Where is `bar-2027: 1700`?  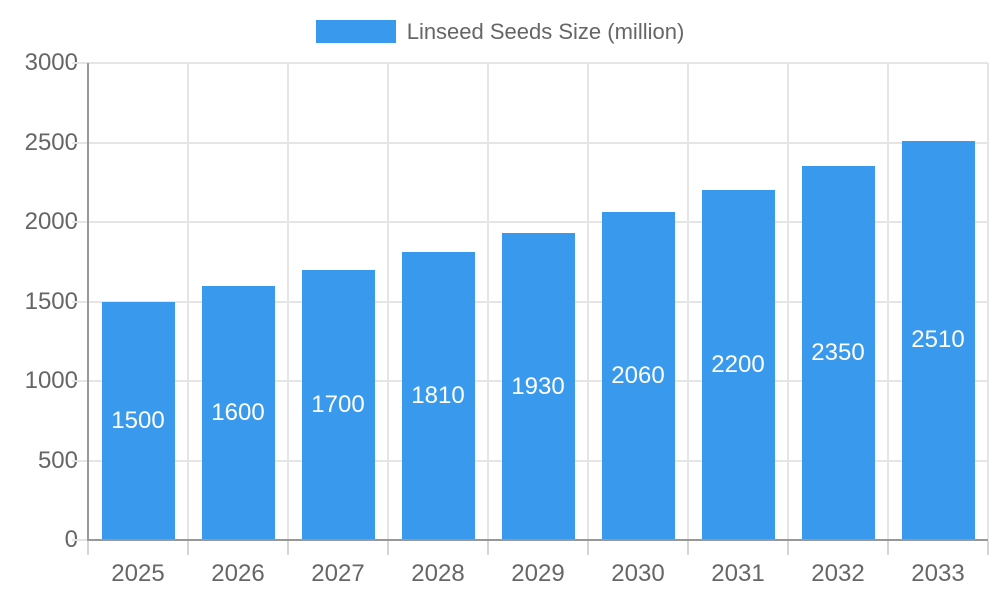 bar-2027: 1700 is located at coordinates (338, 404).